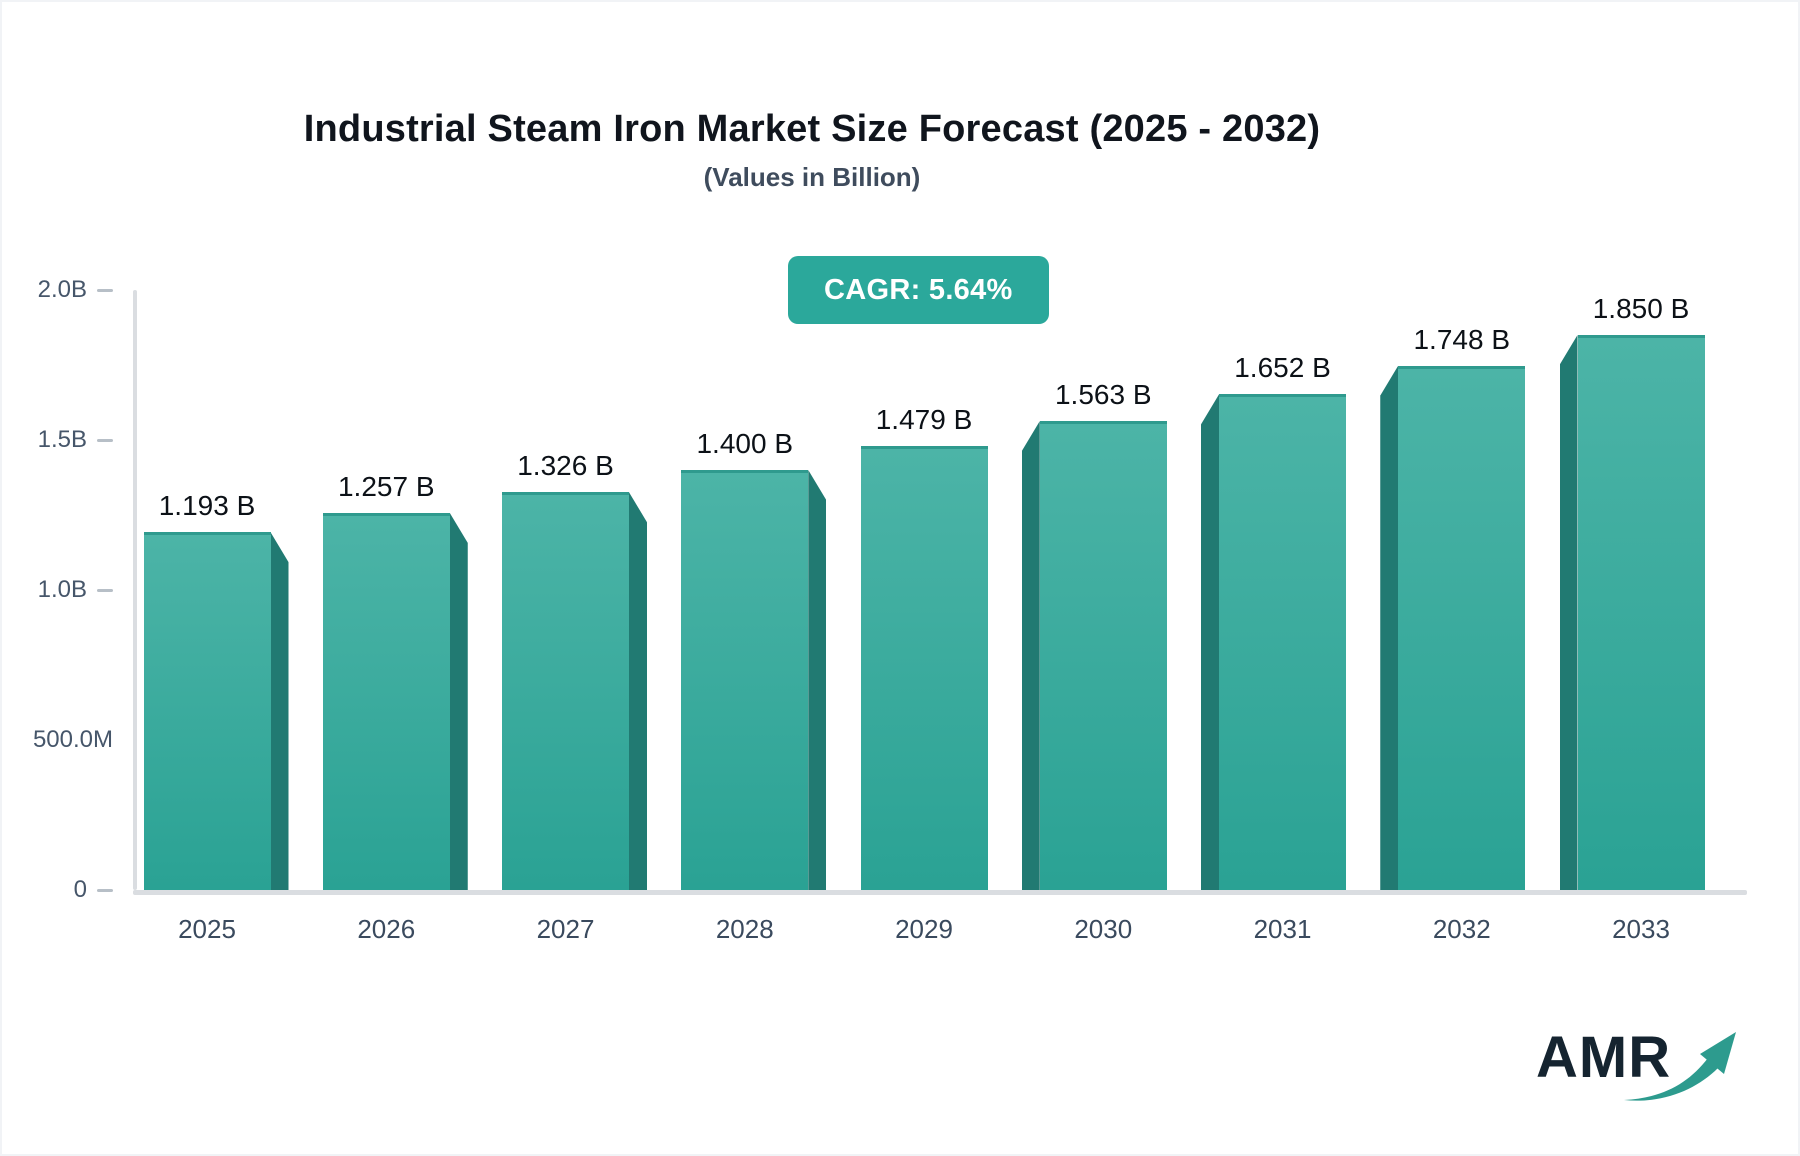 The width and height of the screenshot is (1800, 1156). What do you see at coordinates (62, 439) in the screenshot?
I see `y-tick-label: 1.5B` at bounding box center [62, 439].